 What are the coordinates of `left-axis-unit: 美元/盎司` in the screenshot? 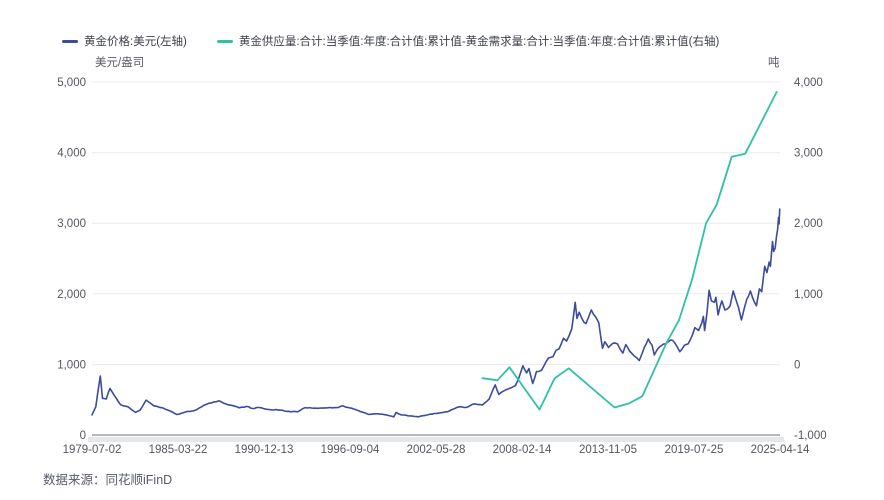 It's located at (120, 63).